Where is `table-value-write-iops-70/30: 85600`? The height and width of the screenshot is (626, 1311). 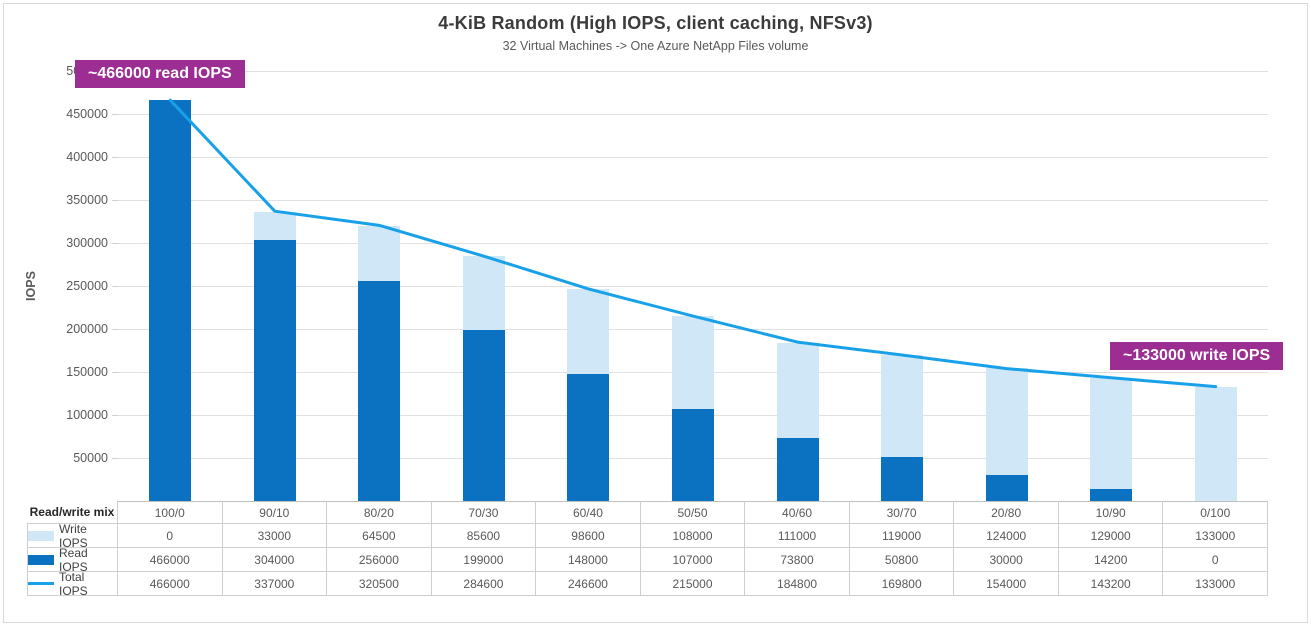
table-value-write-iops-70/30: 85600 is located at coordinates (484, 536).